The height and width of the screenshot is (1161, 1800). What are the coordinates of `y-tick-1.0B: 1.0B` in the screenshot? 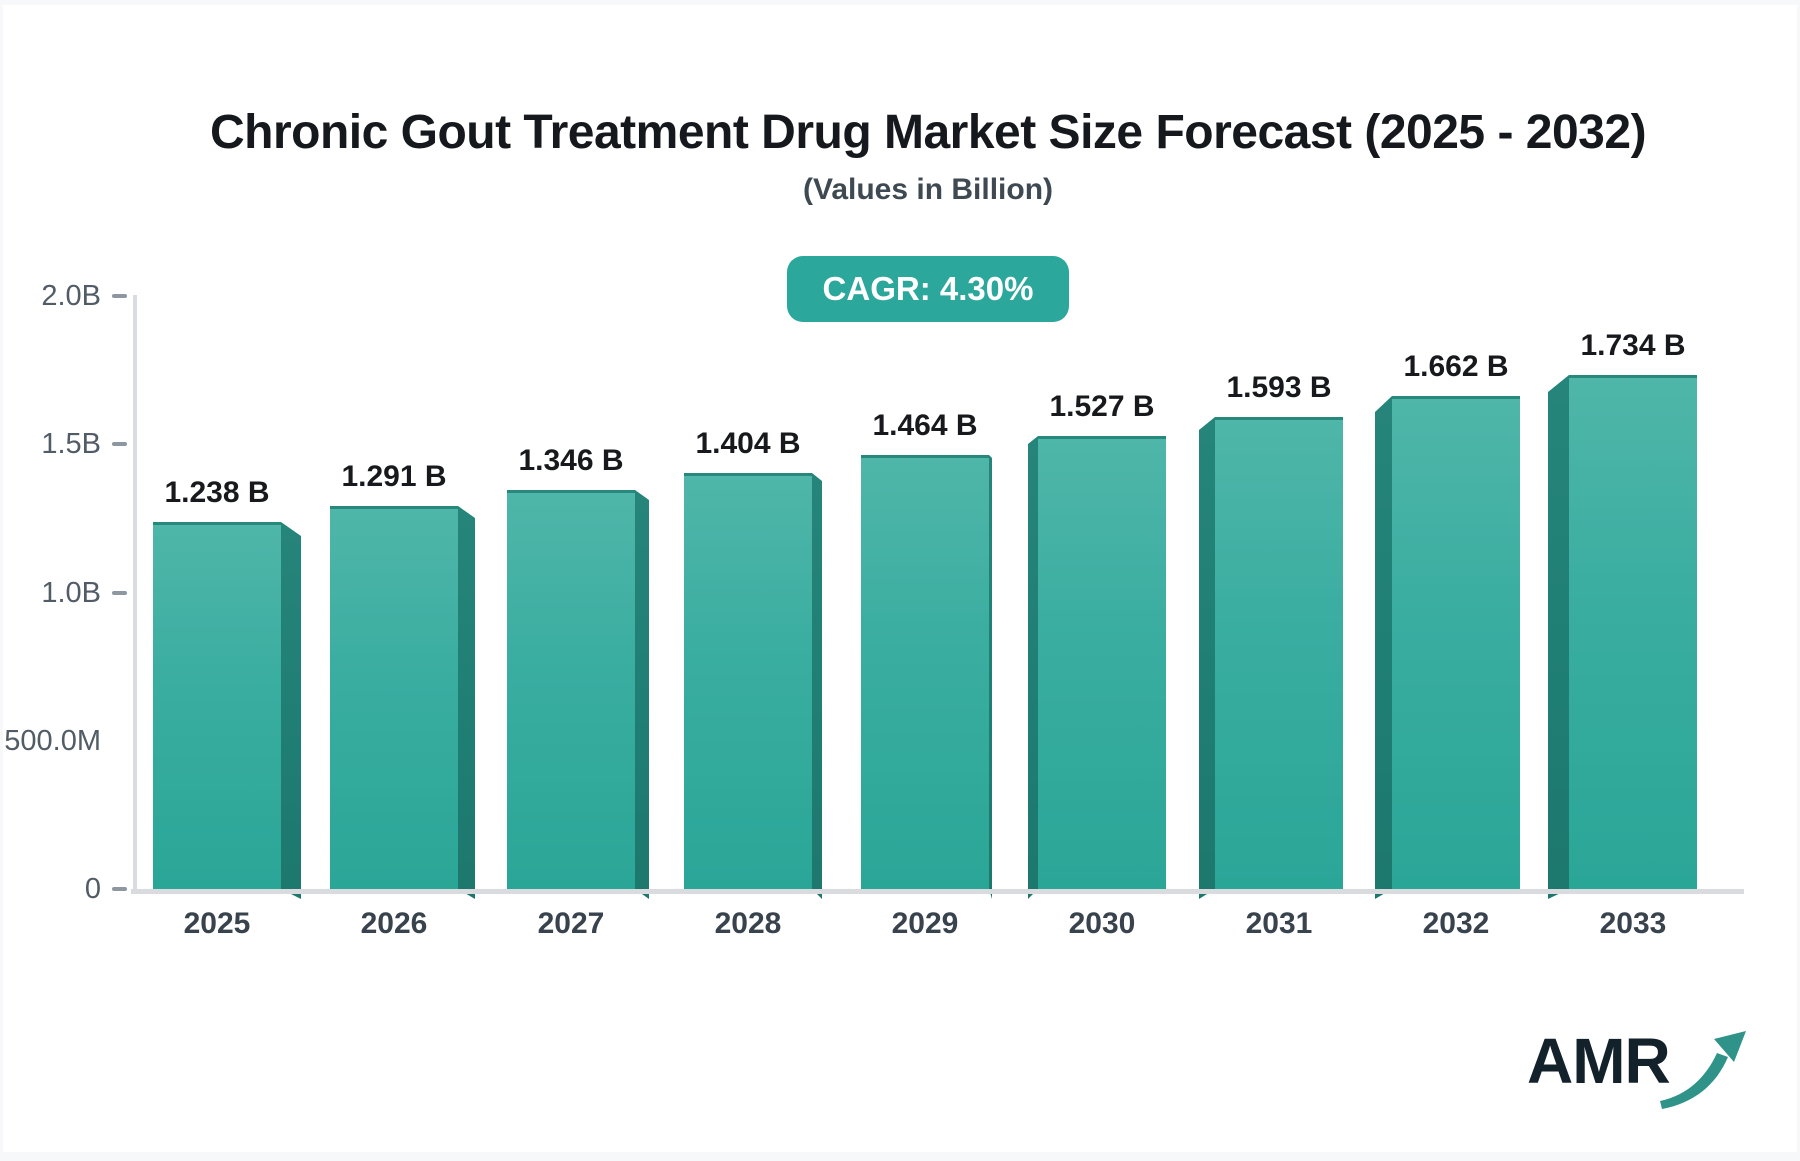 It's located at (65, 593).